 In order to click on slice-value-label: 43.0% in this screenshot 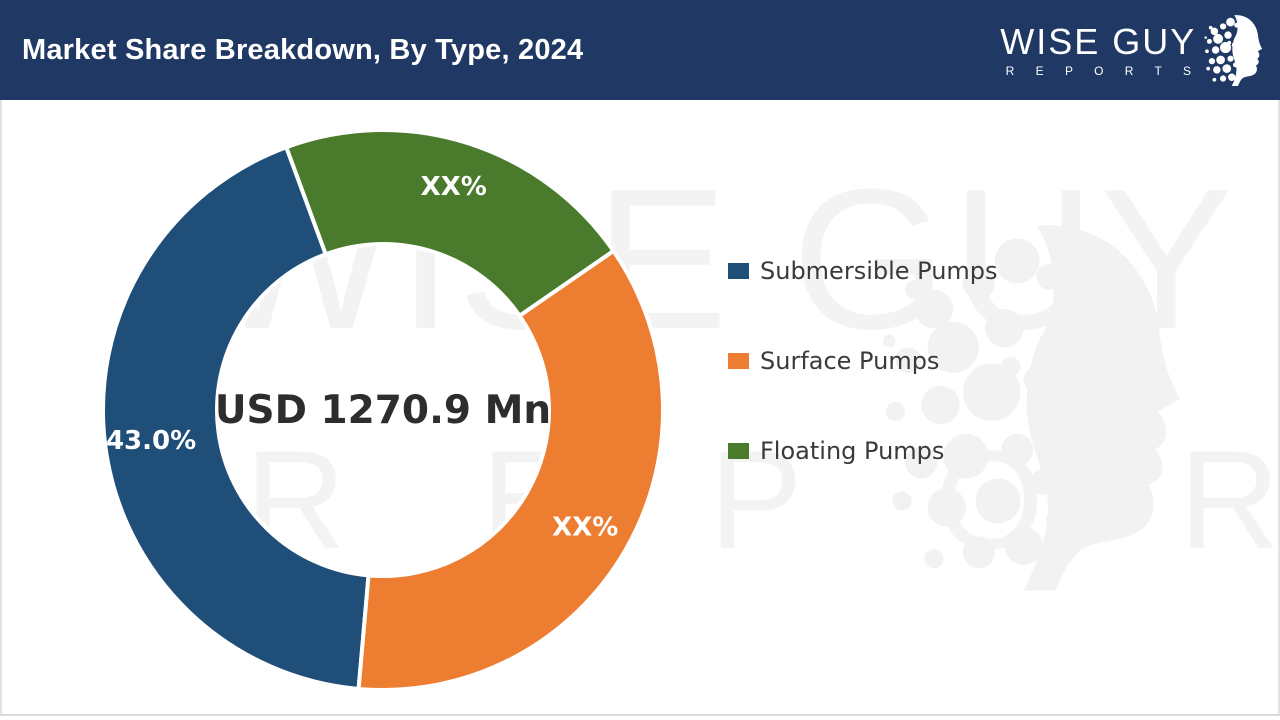, I will do `click(151, 441)`.